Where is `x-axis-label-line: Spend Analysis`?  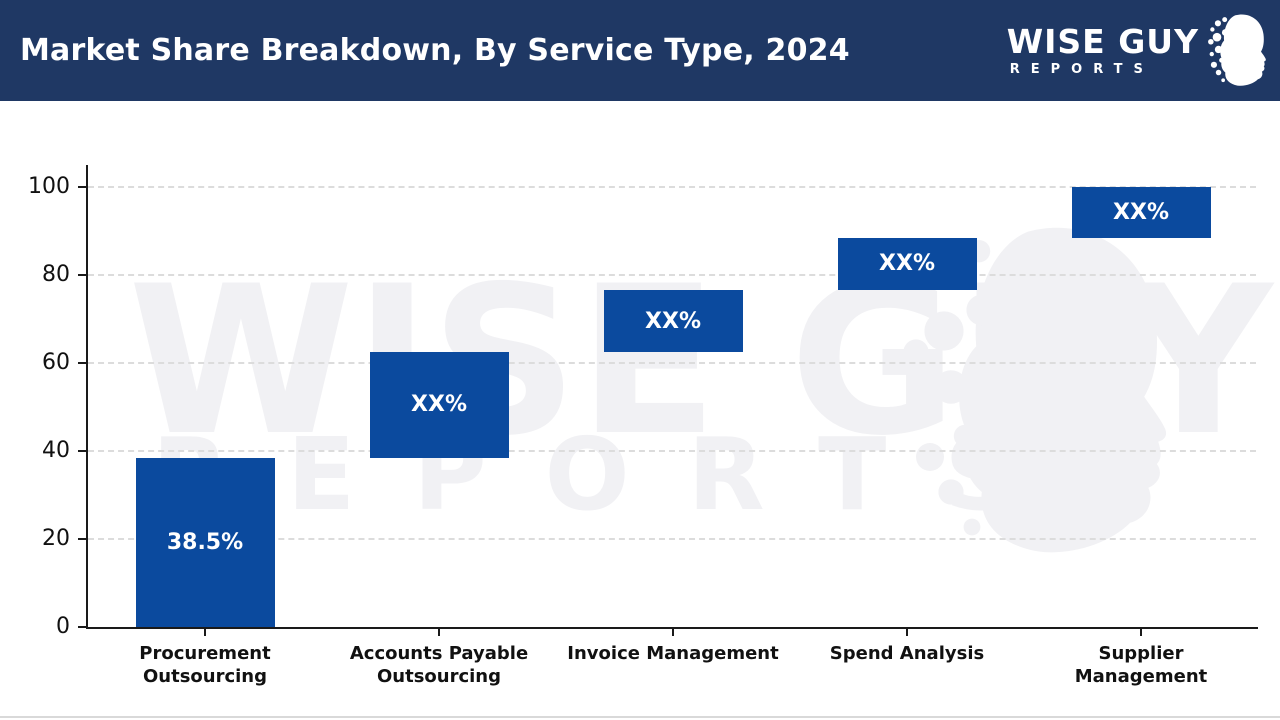 x-axis-label-line: Spend Analysis is located at coordinates (907, 653).